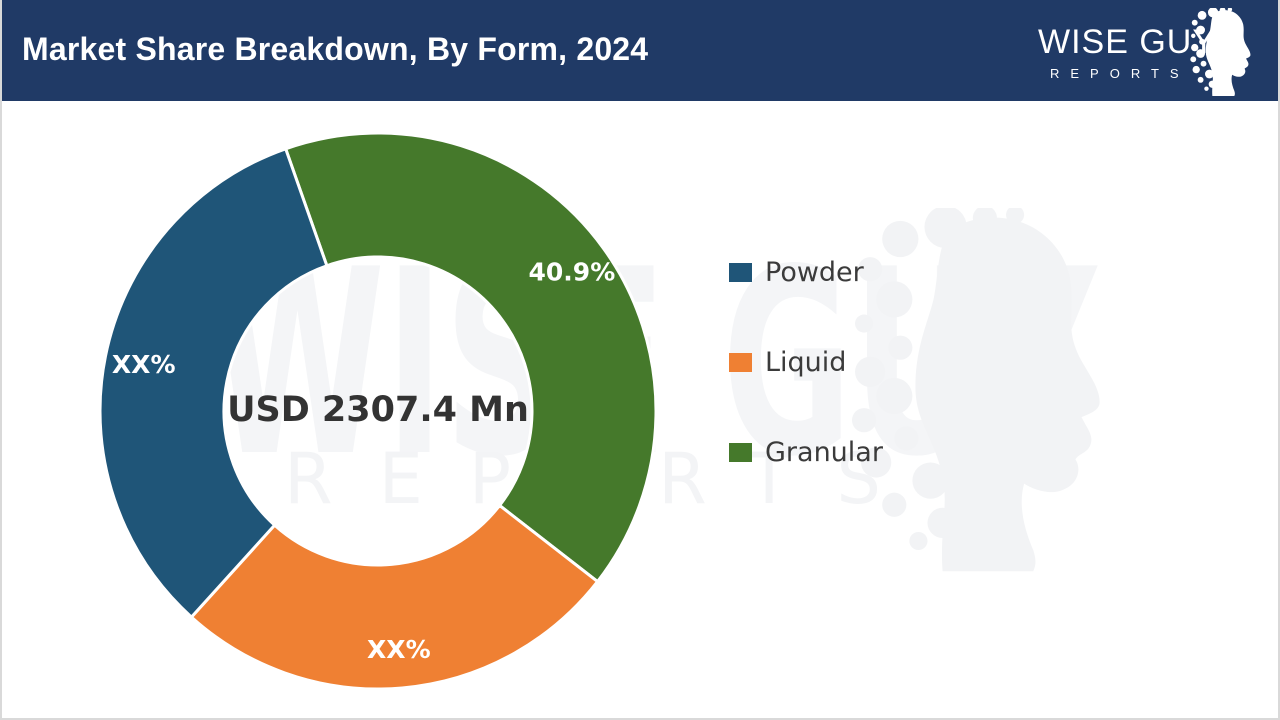 The height and width of the screenshot is (720, 1280). What do you see at coordinates (740, 452) in the screenshot?
I see `legend-swatch-granular` at bounding box center [740, 452].